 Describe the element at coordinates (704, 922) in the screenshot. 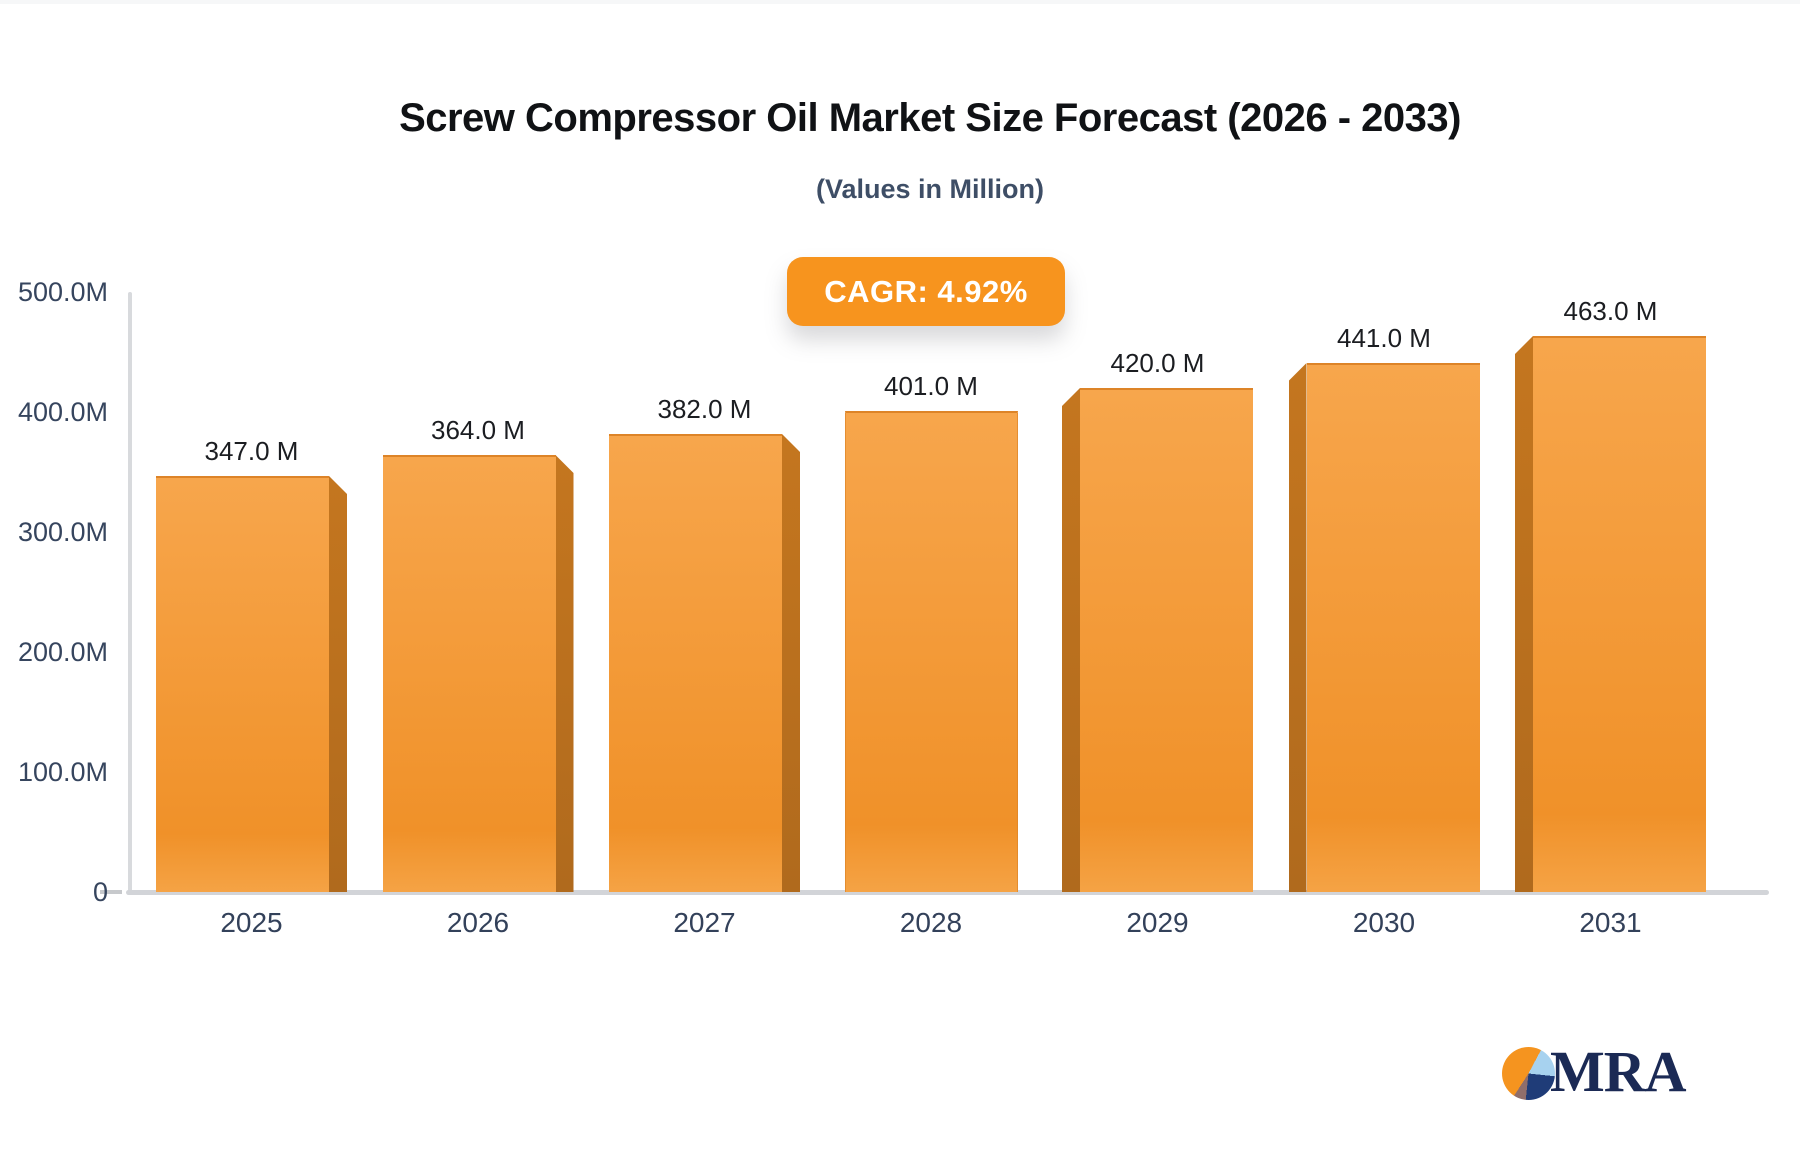

I see `x-tick-label: 2027` at that location.